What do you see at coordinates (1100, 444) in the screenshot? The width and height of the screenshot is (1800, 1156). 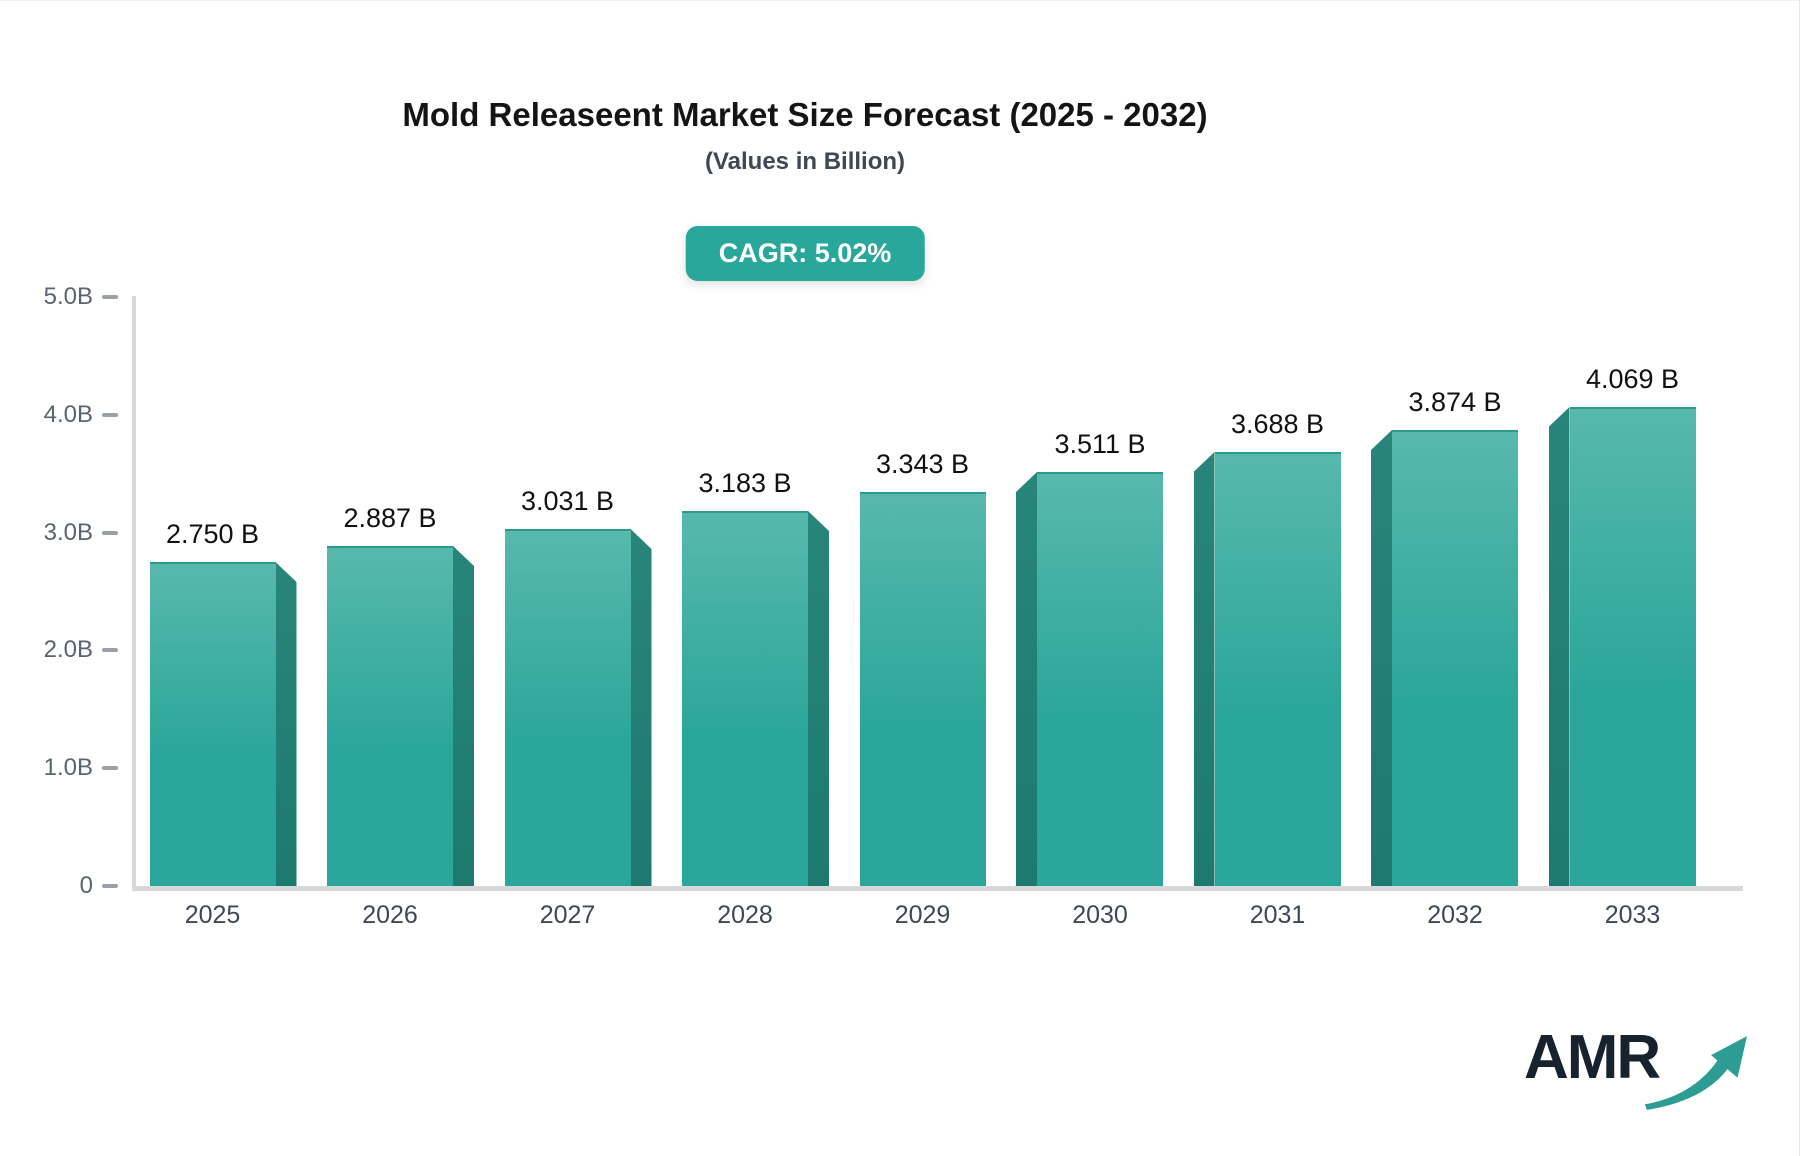 I see `bar-value-label: 3.511 B` at bounding box center [1100, 444].